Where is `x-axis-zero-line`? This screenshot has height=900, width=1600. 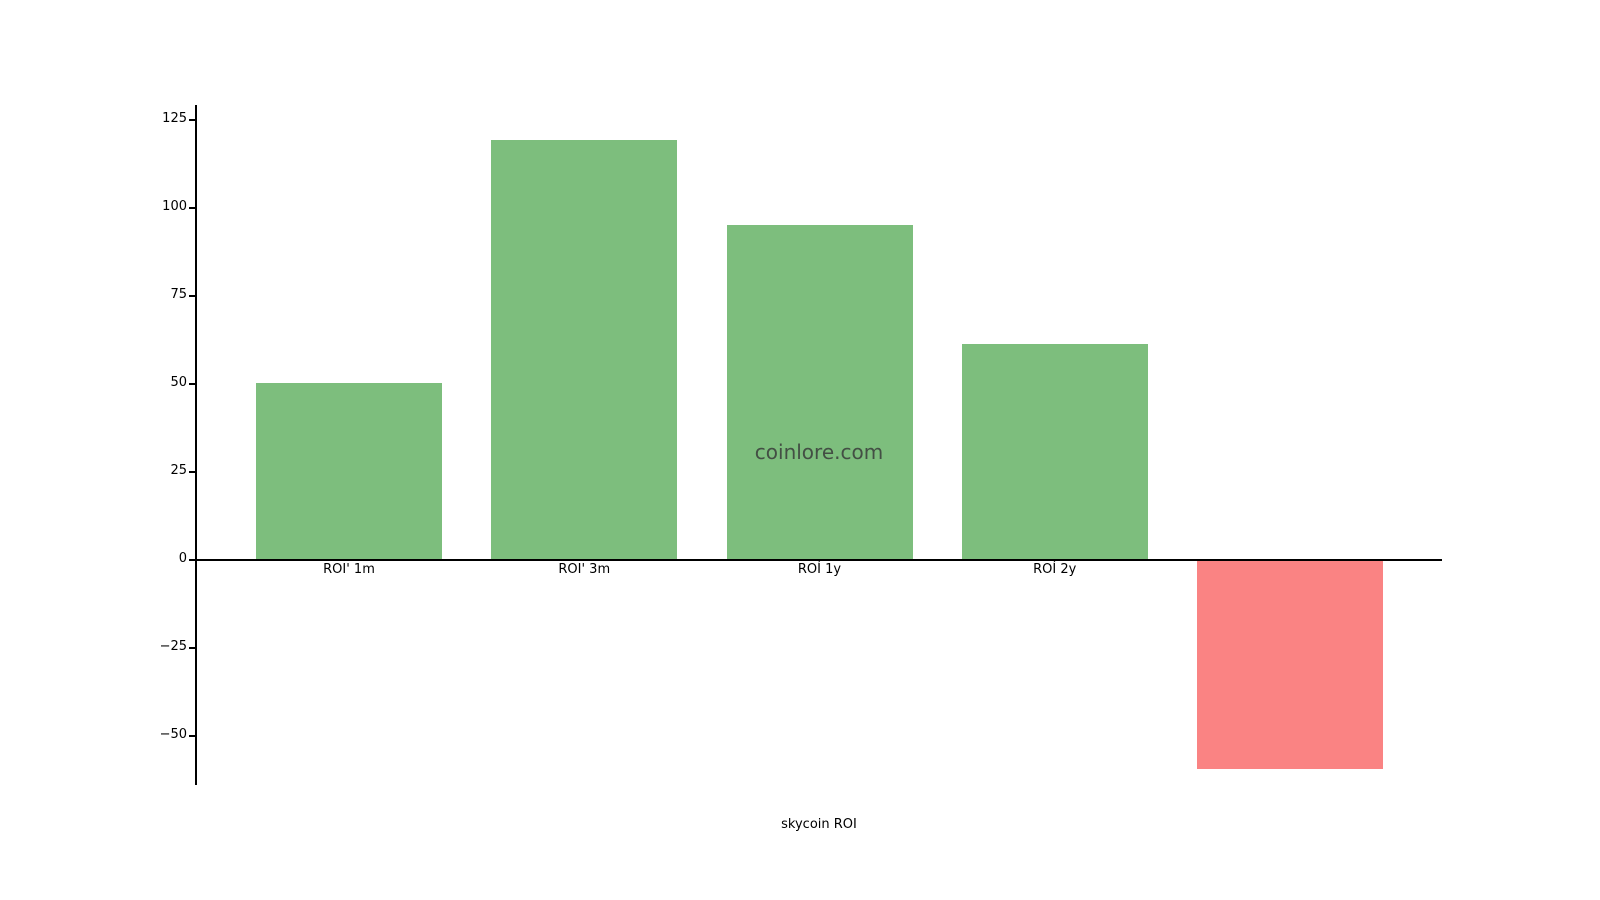 x-axis-zero-line is located at coordinates (818, 560).